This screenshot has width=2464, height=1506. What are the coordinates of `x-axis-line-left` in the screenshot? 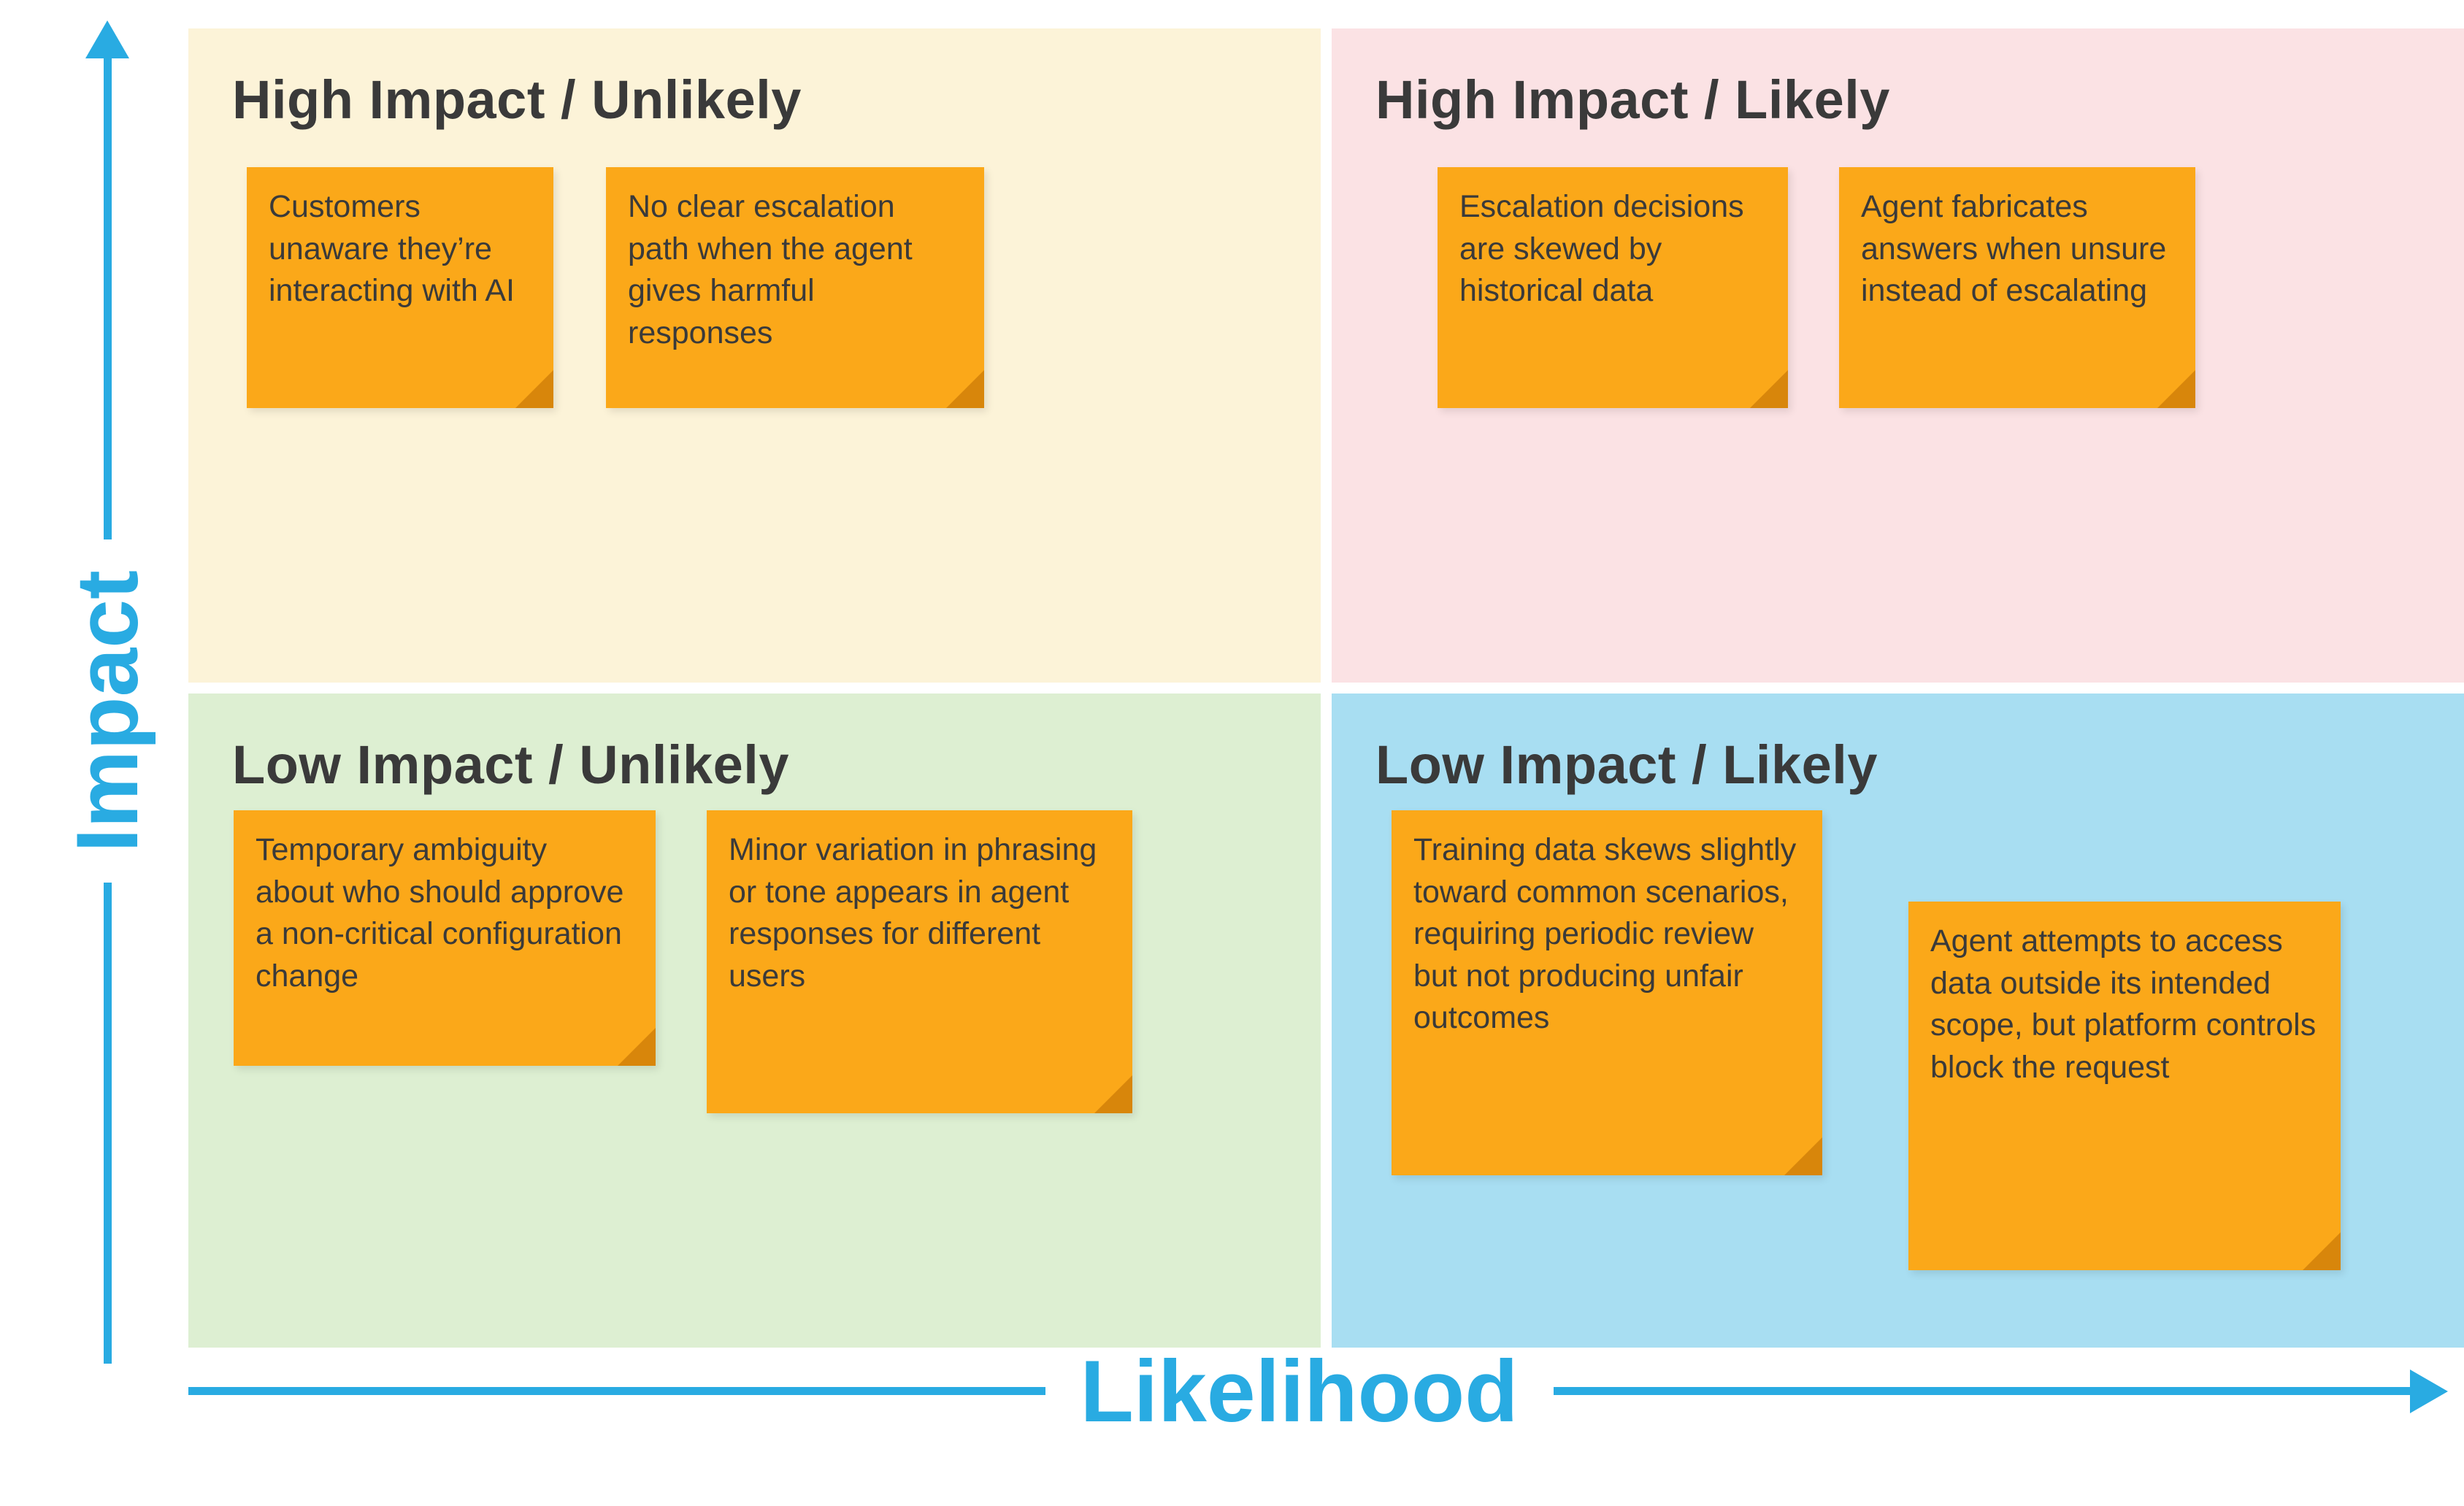 It's located at (616, 1391).